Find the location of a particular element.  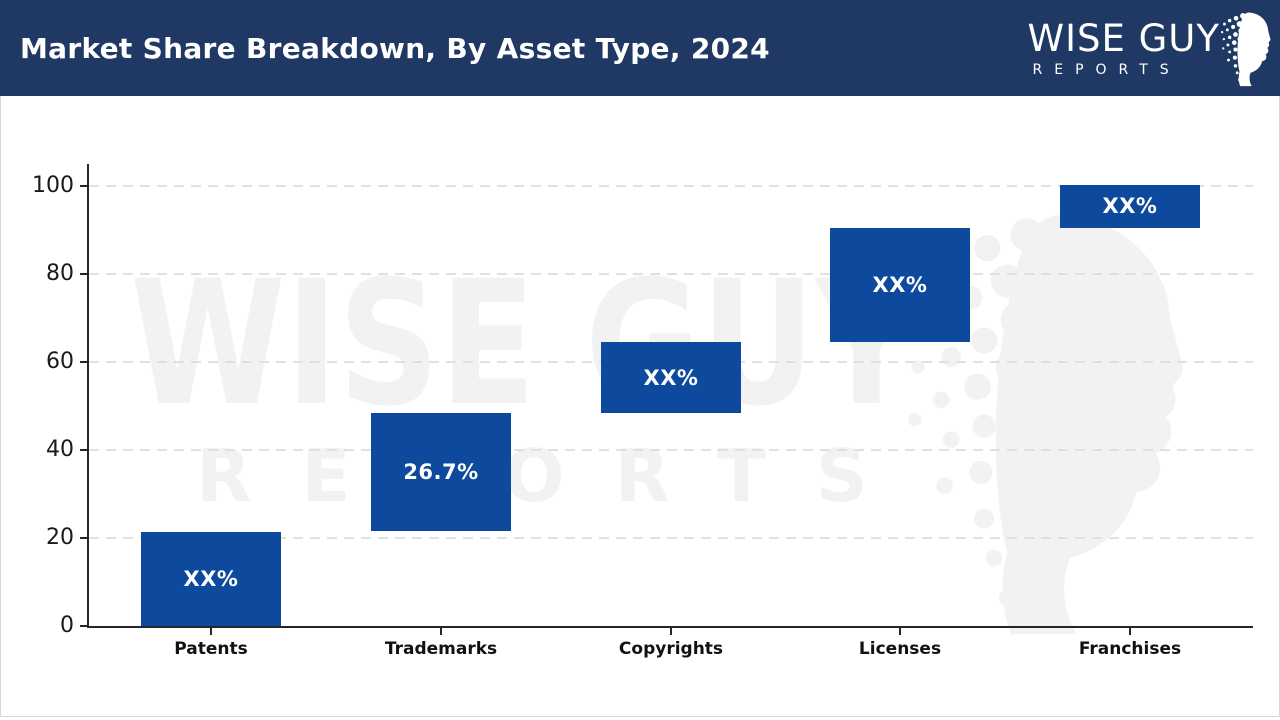

x-category-label-copyrights: Copyrights is located at coordinates (671, 649).